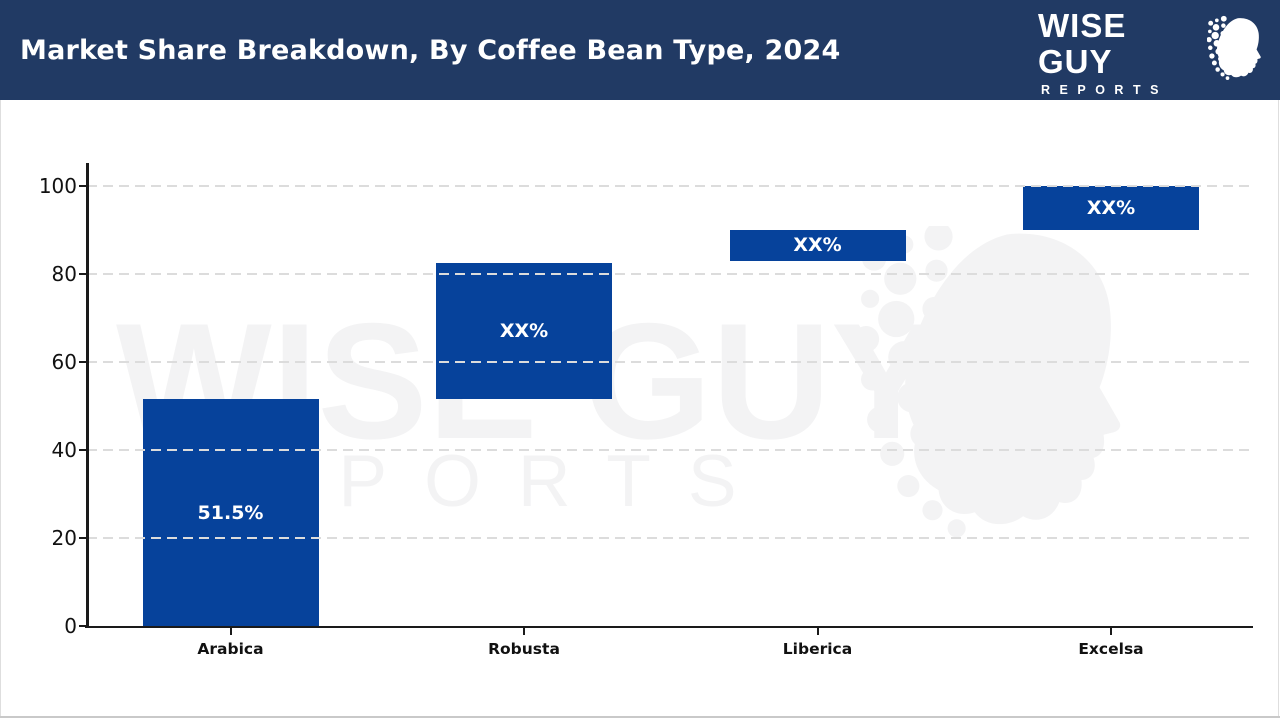  I want to click on x-tick-excelsa, so click(1111, 631).